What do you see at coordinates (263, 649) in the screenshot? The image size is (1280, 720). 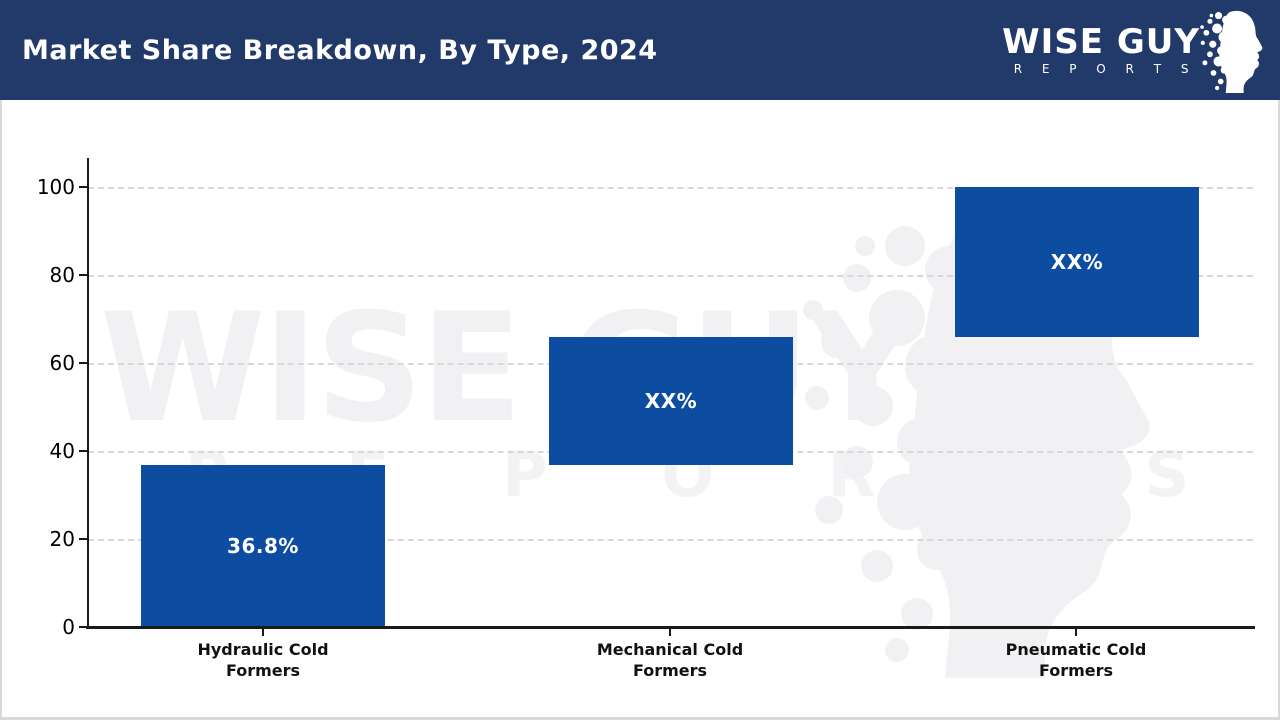 I see `category-label-line1: Hydraulic Cold` at bounding box center [263, 649].